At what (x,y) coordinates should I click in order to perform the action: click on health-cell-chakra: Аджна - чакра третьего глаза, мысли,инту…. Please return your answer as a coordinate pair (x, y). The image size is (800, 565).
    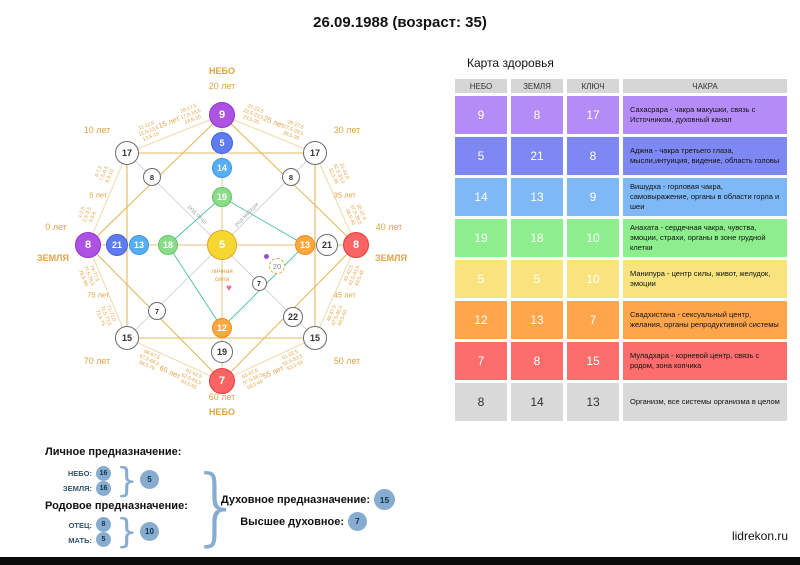
    Looking at the image, I should click on (705, 156).